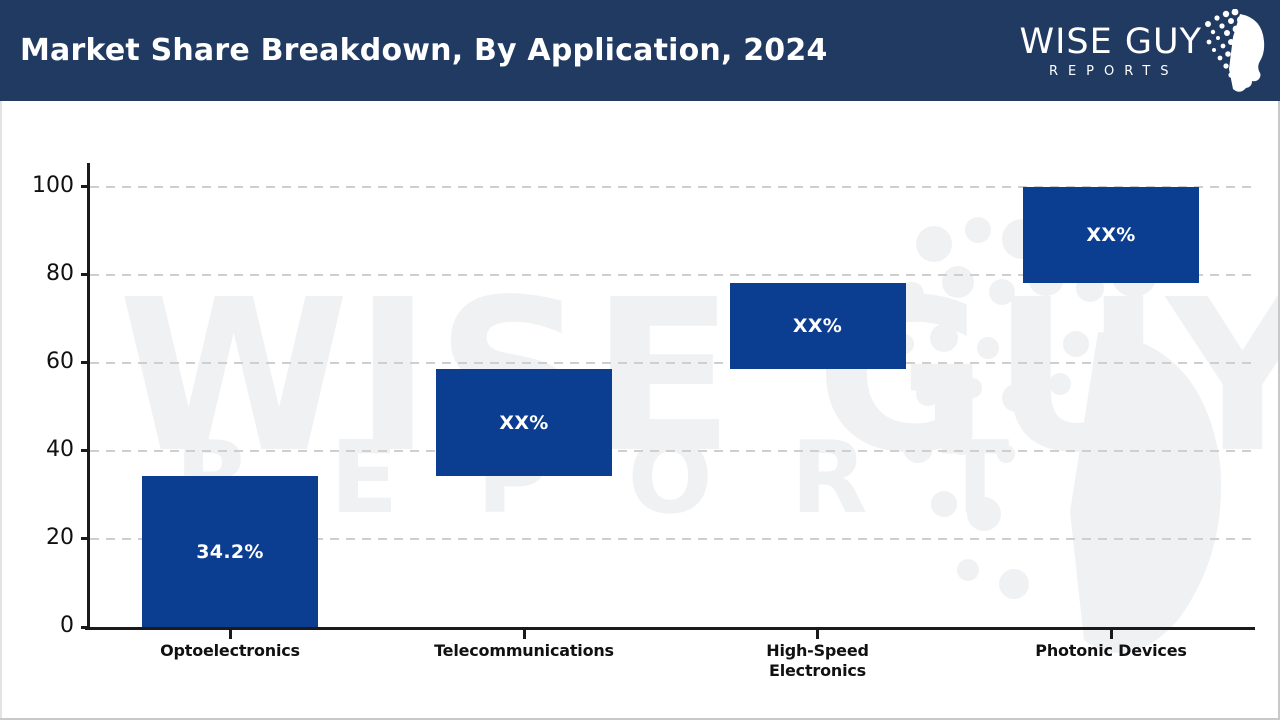 The image size is (1280, 720). What do you see at coordinates (1110, 42) in the screenshot?
I see `logo-wiseguy-label: WISE GUY` at bounding box center [1110, 42].